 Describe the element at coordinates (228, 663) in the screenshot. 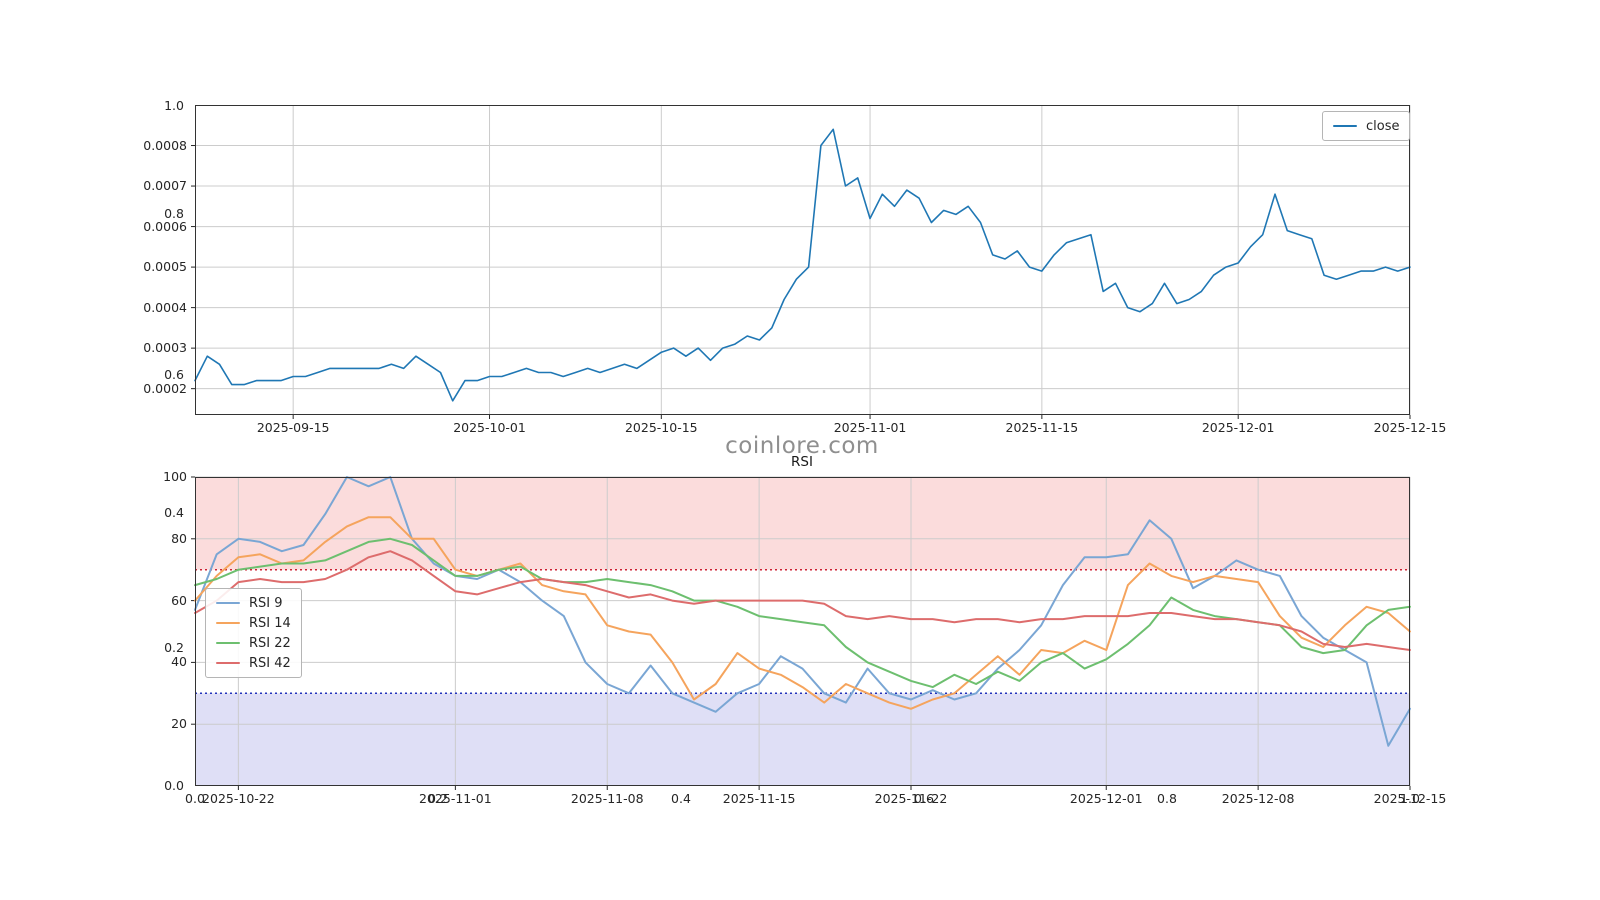

I see `rsi42-line-sample` at that location.